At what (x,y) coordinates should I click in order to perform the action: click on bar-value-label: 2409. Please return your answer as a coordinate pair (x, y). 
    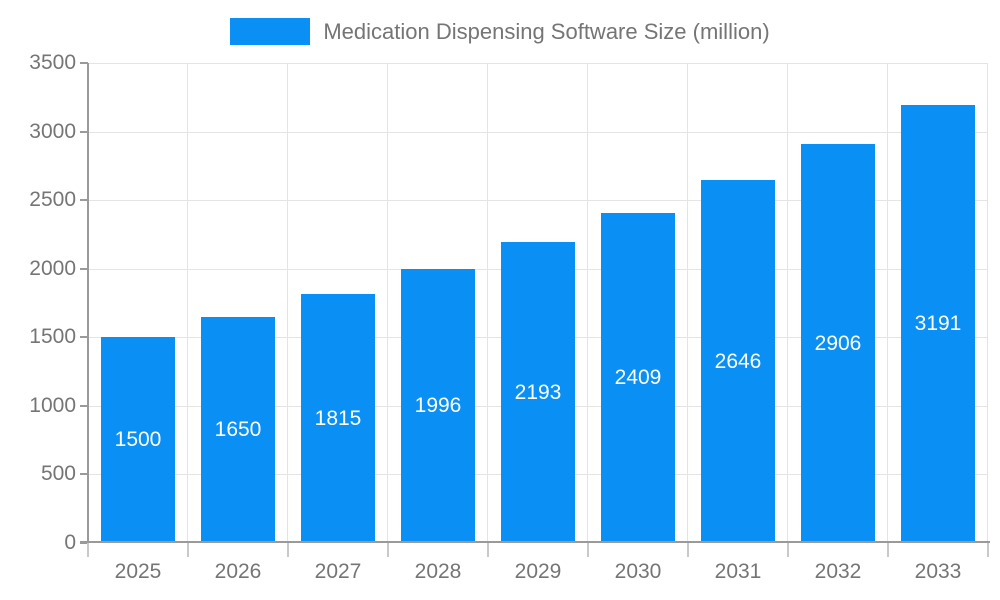
    Looking at the image, I should click on (638, 377).